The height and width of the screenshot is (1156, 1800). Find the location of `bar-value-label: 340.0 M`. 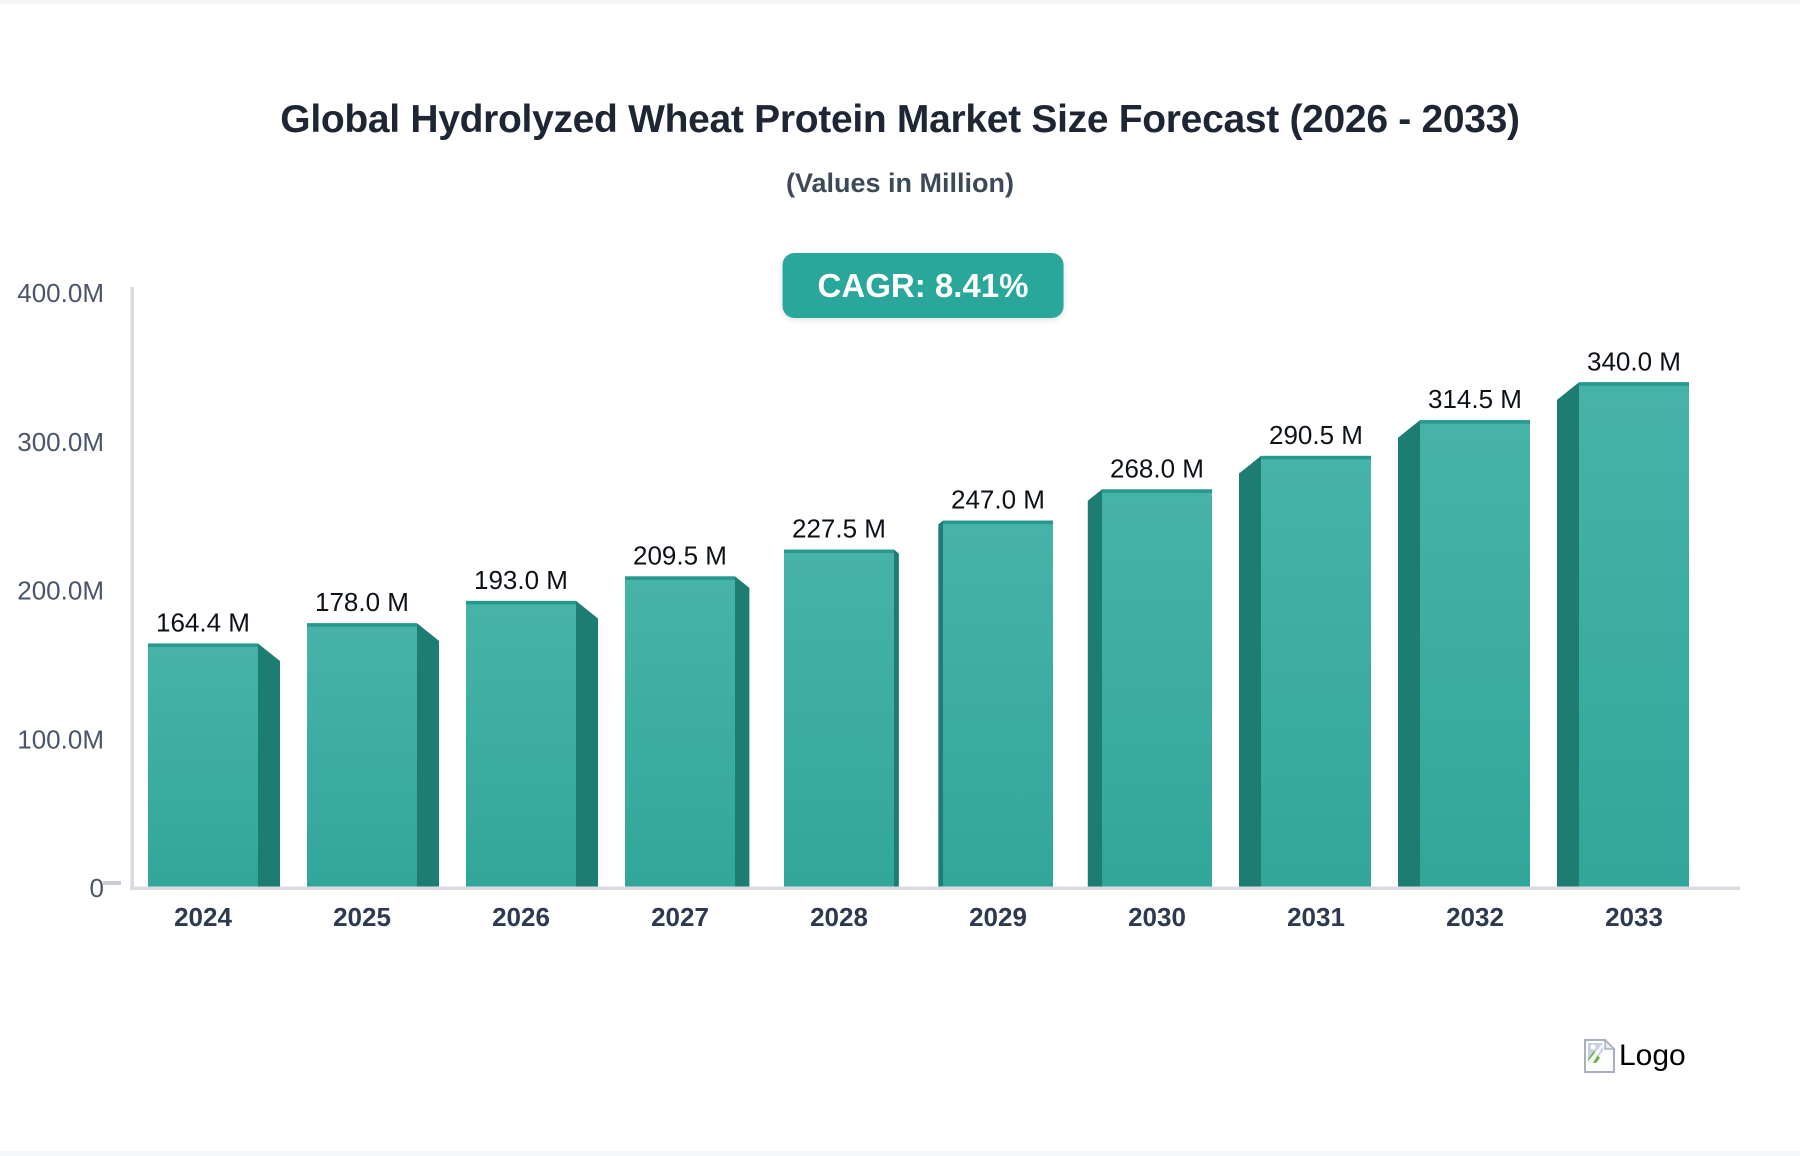

bar-value-label: 340.0 M is located at coordinates (1634, 361).